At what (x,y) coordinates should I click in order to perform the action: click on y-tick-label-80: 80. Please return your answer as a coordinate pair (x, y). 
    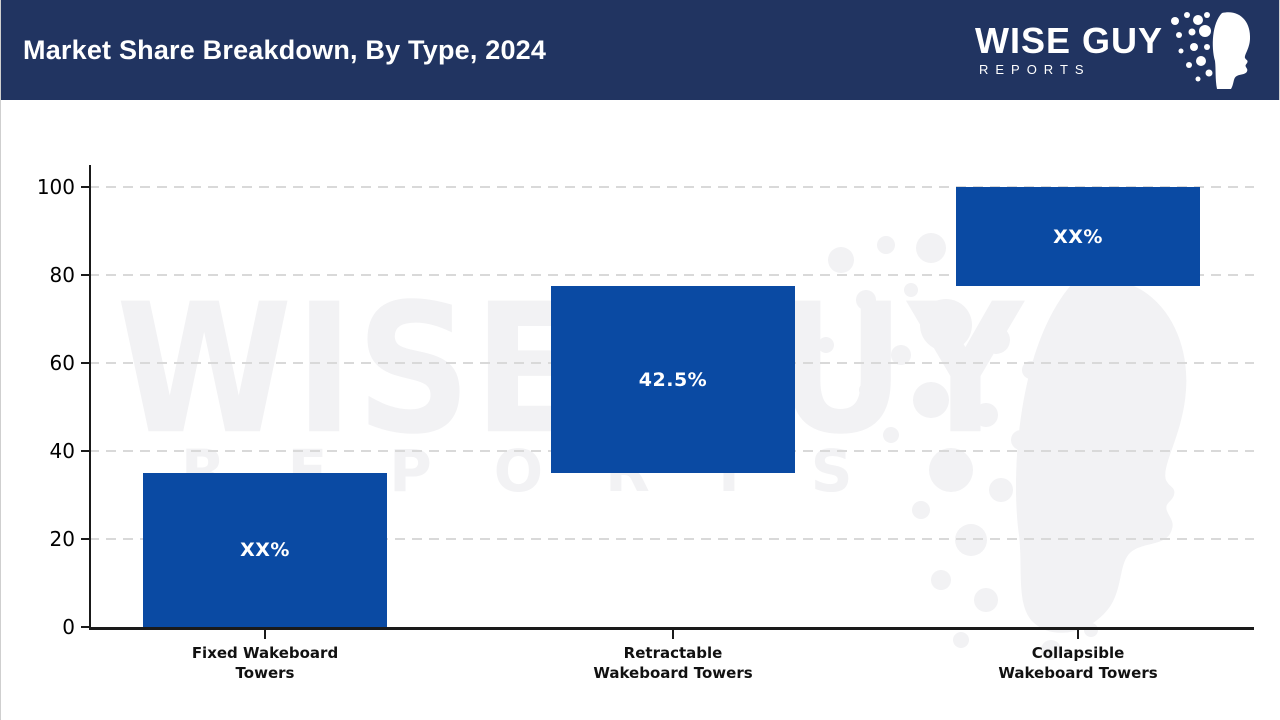
    Looking at the image, I should click on (62, 275).